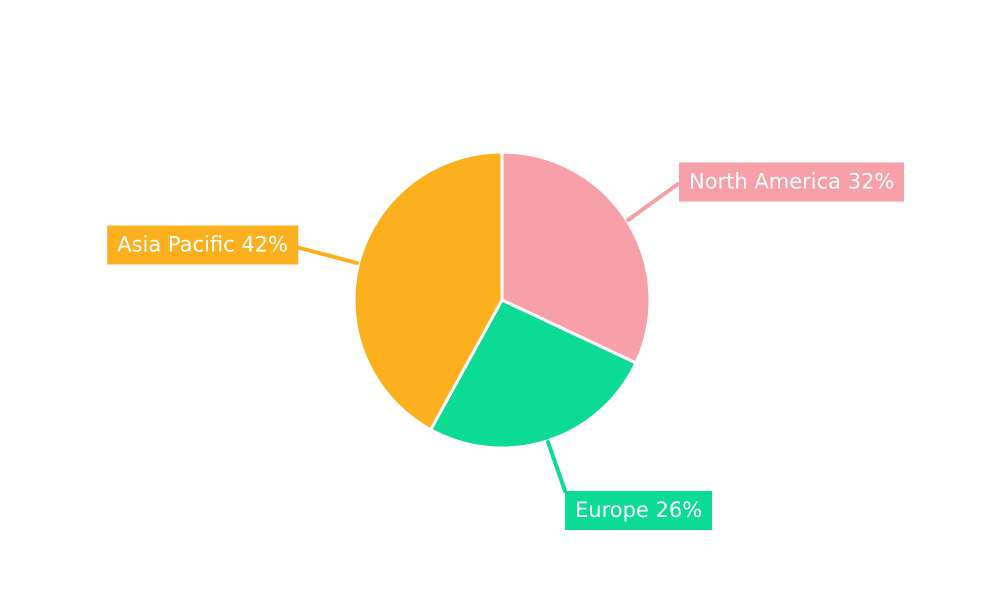  What do you see at coordinates (653, 202) in the screenshot?
I see `leader-line-north-america` at bounding box center [653, 202].